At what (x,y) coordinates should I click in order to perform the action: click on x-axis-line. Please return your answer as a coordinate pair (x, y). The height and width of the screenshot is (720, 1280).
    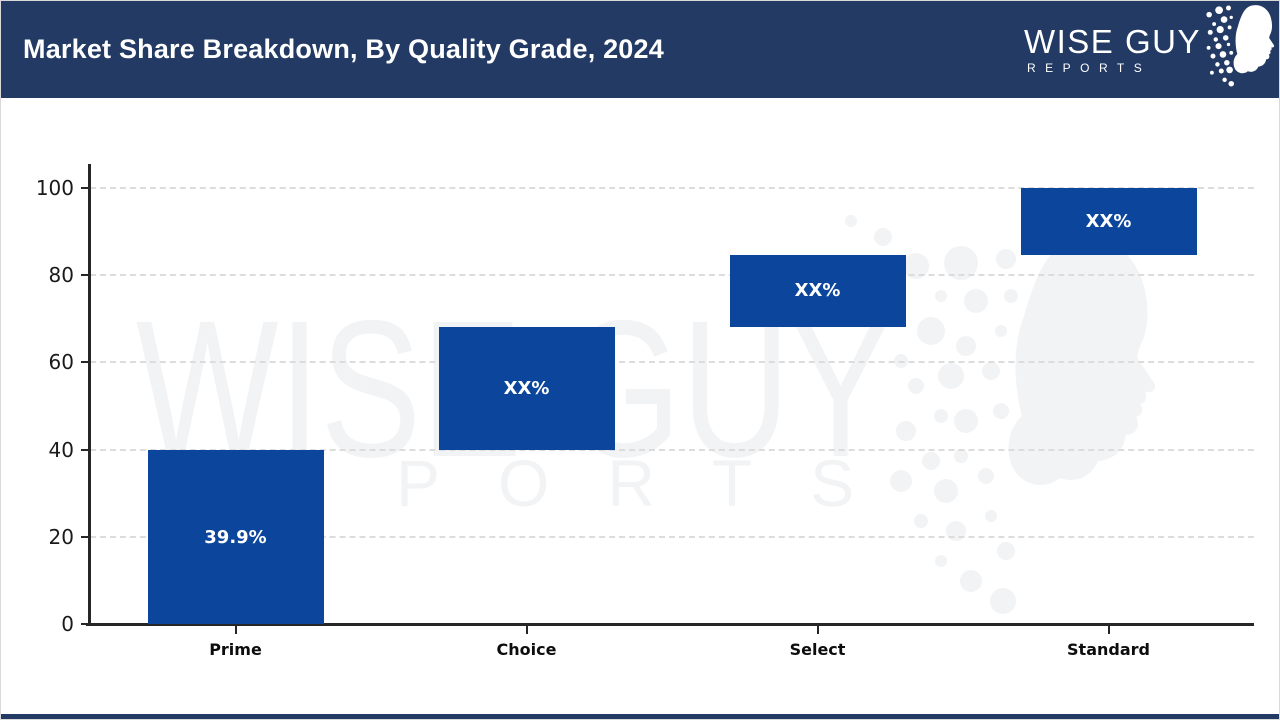
    Looking at the image, I should click on (670, 624).